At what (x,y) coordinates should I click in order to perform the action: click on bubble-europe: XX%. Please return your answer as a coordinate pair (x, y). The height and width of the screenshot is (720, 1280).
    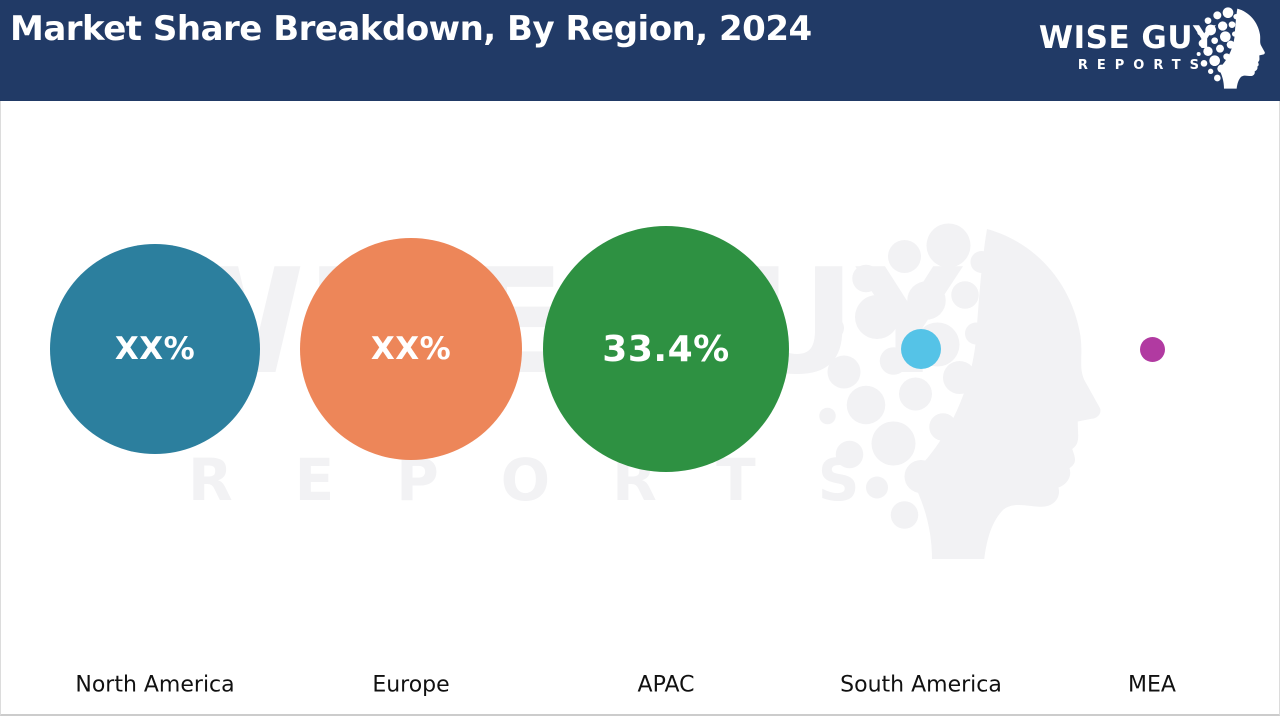
    Looking at the image, I should click on (411, 349).